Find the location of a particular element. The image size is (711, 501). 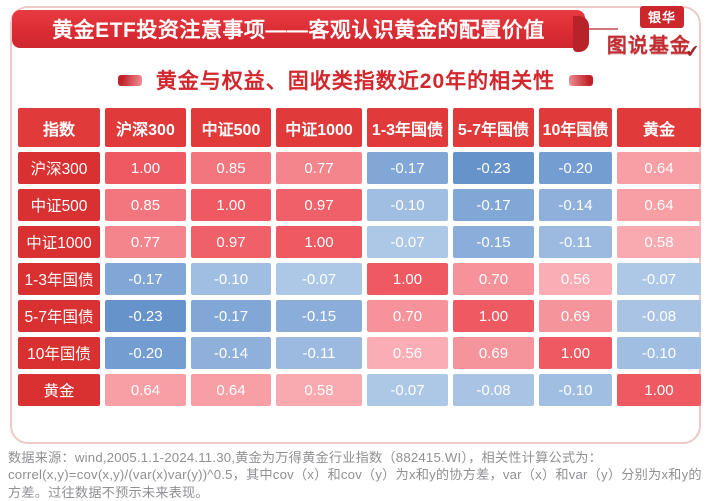

subtitle-marker-right-icon is located at coordinates (581, 80).